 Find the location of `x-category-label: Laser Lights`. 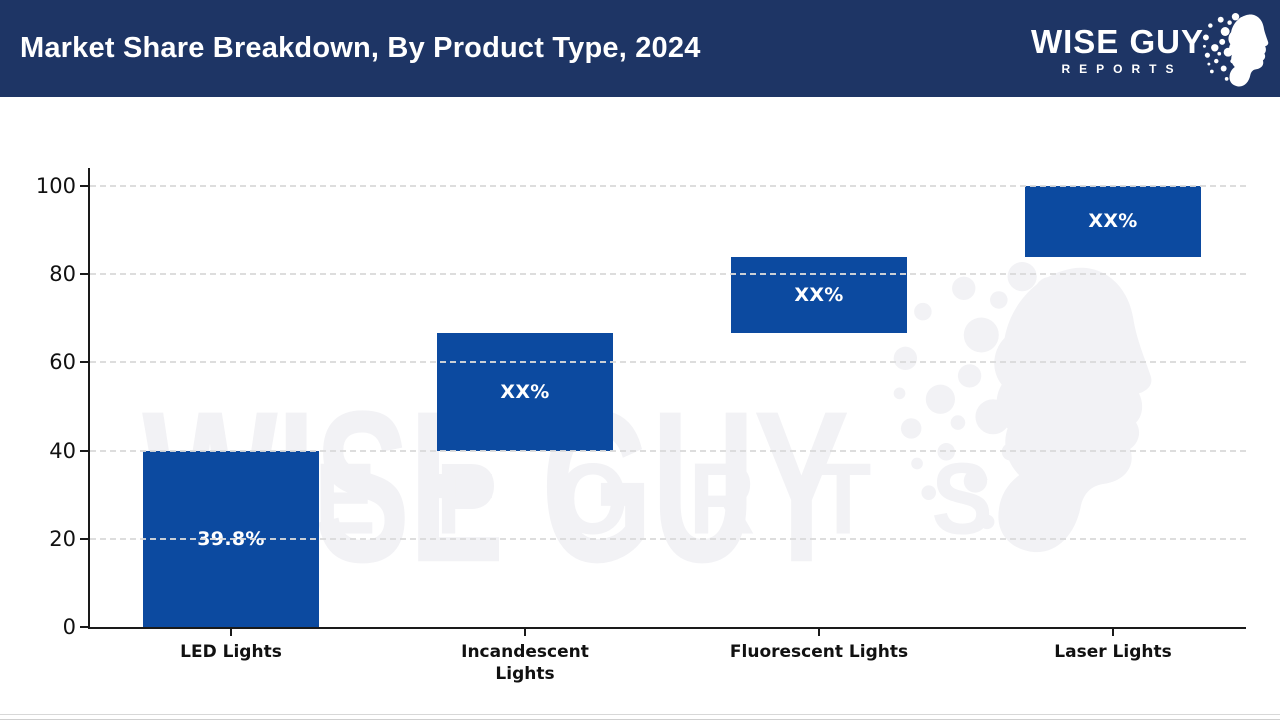

x-category-label: Laser Lights is located at coordinates (1113, 652).